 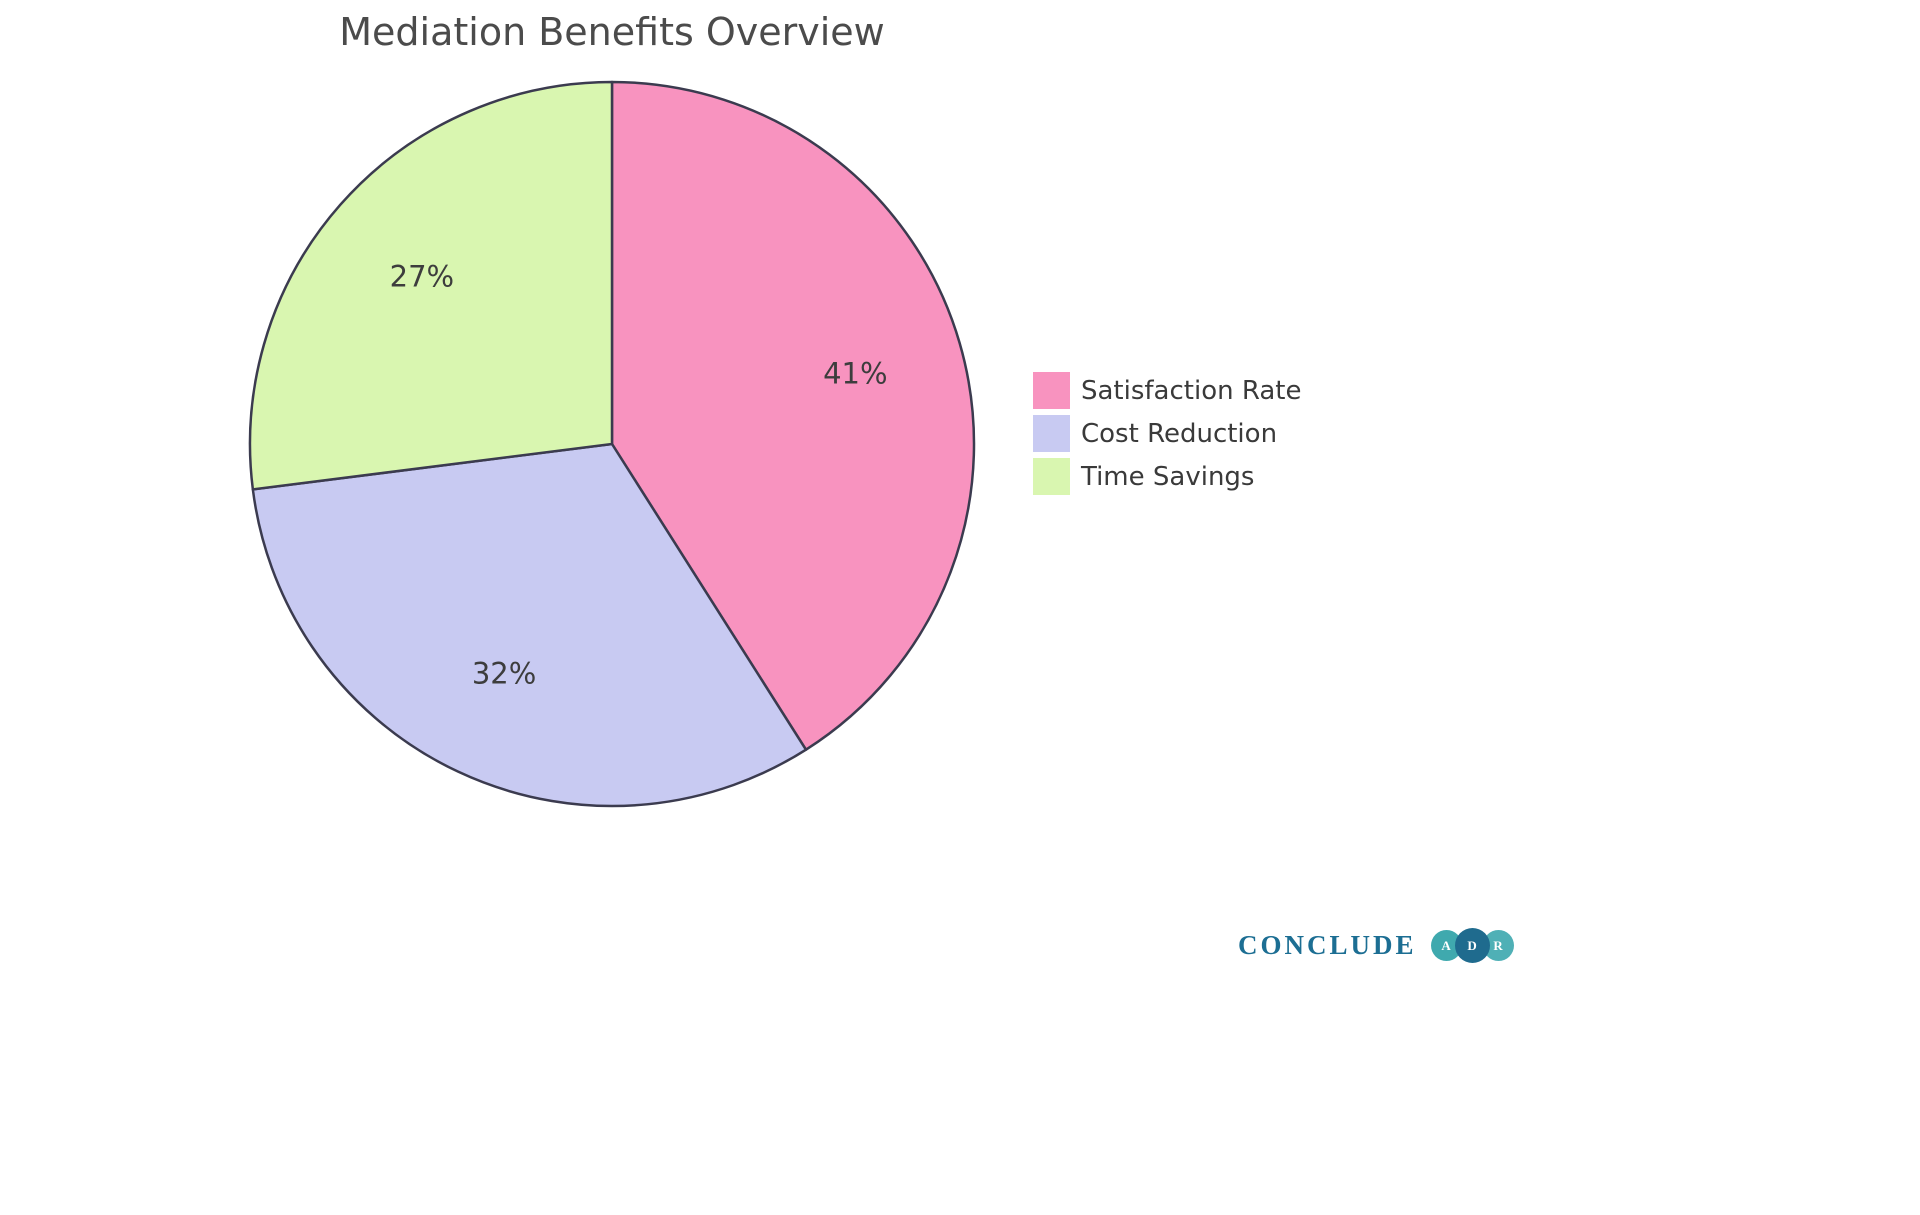 I want to click on legend-label: Cost Reduction, so click(x=1179, y=433).